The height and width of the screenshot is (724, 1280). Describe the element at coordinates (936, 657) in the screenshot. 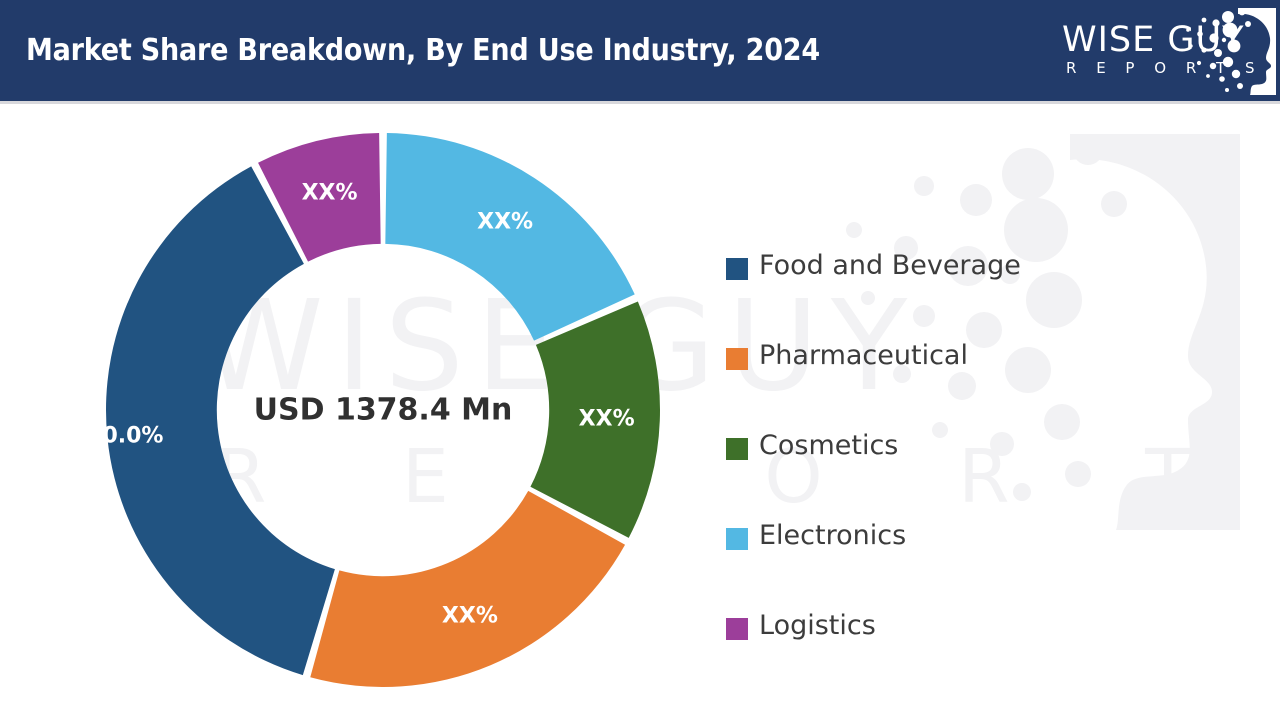

I see `legend-item-logistics: Logistics` at that location.